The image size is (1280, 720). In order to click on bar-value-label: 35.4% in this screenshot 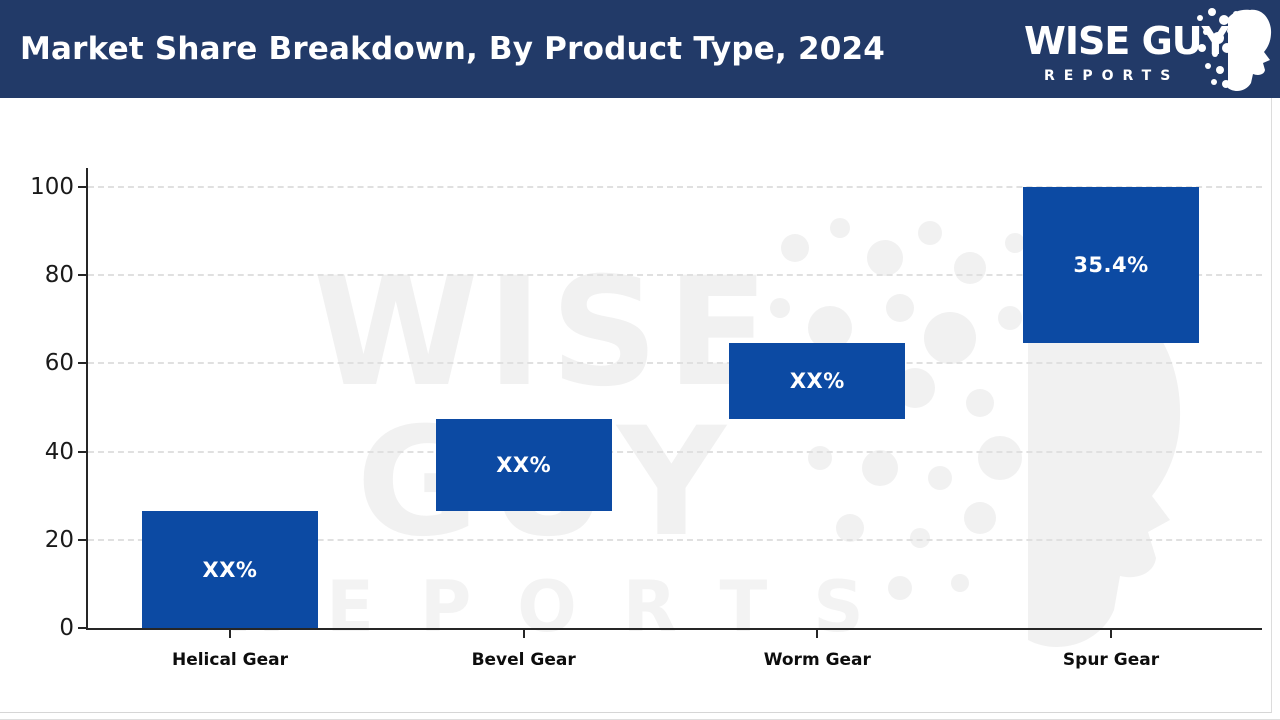, I will do `click(1111, 265)`.